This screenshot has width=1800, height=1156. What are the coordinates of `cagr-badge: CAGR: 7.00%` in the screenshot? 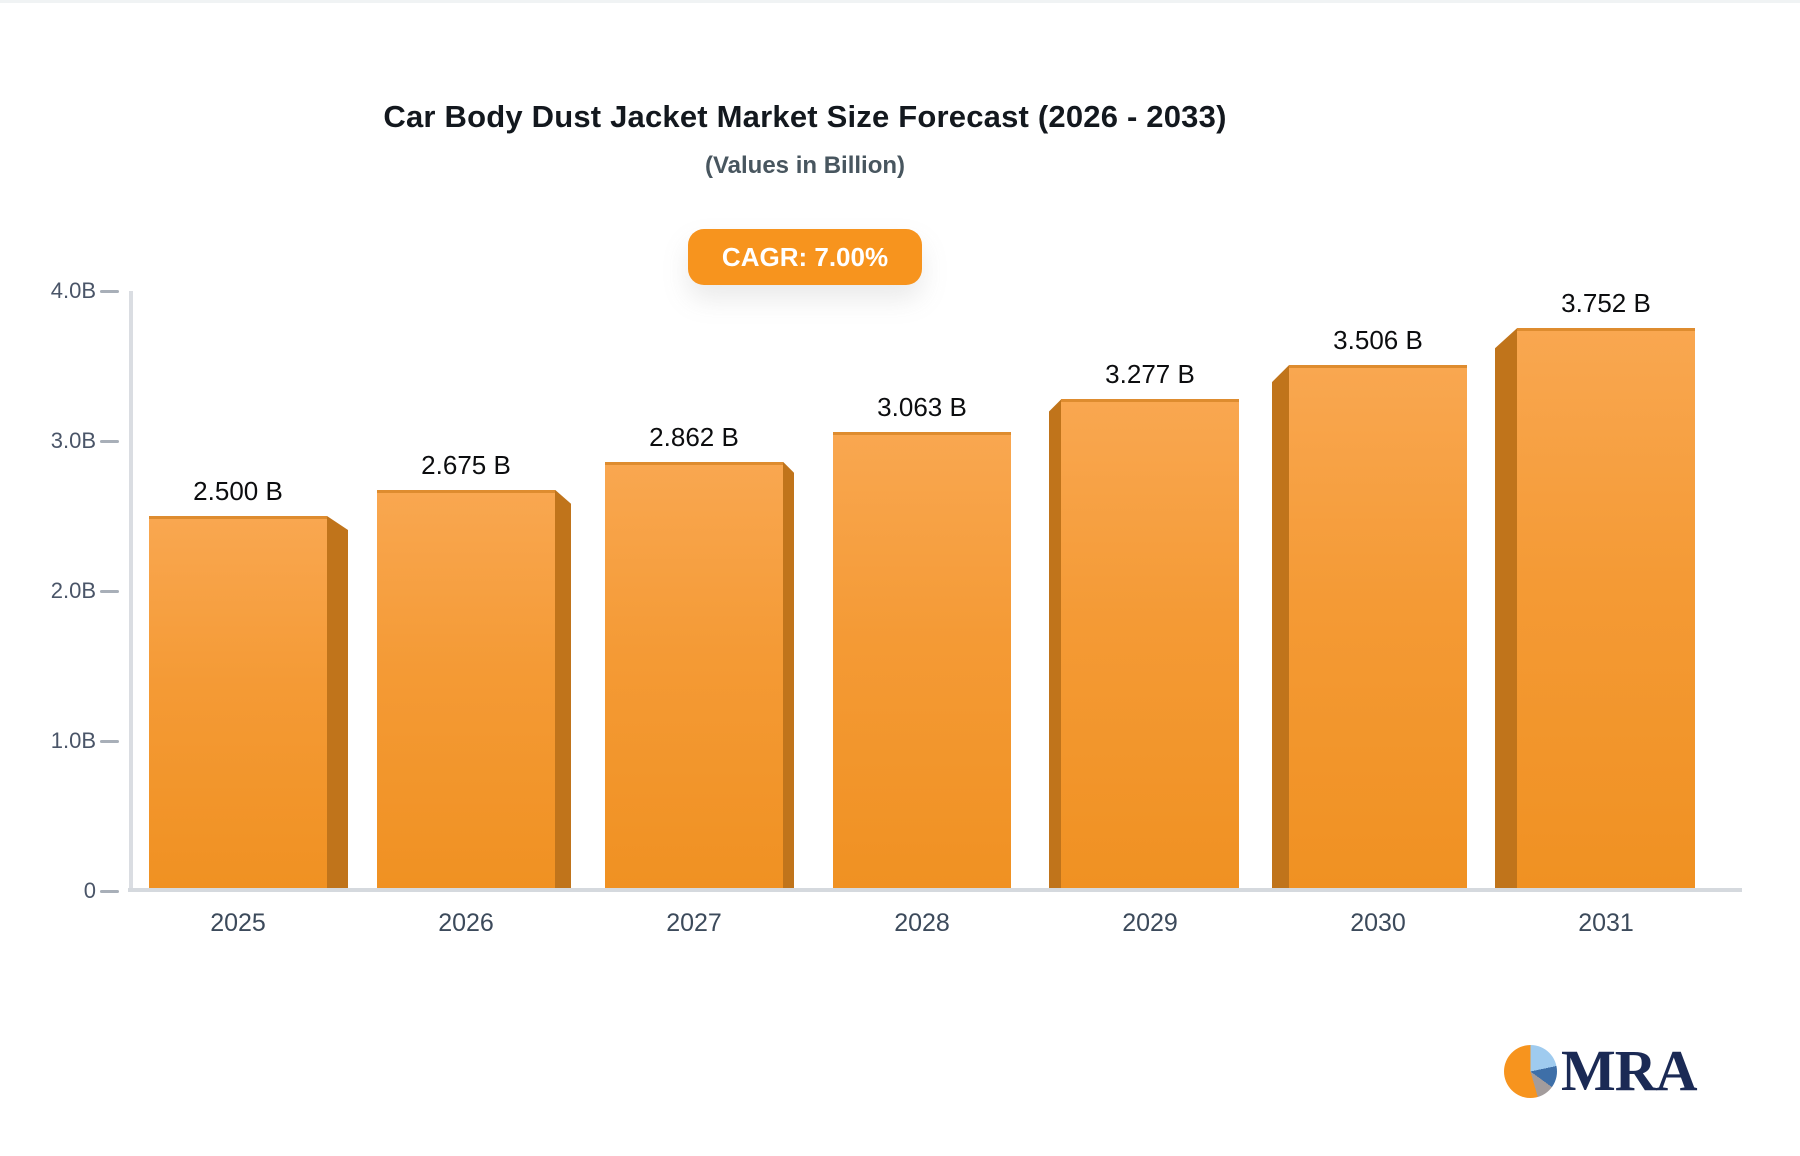 It's located at (805, 257).